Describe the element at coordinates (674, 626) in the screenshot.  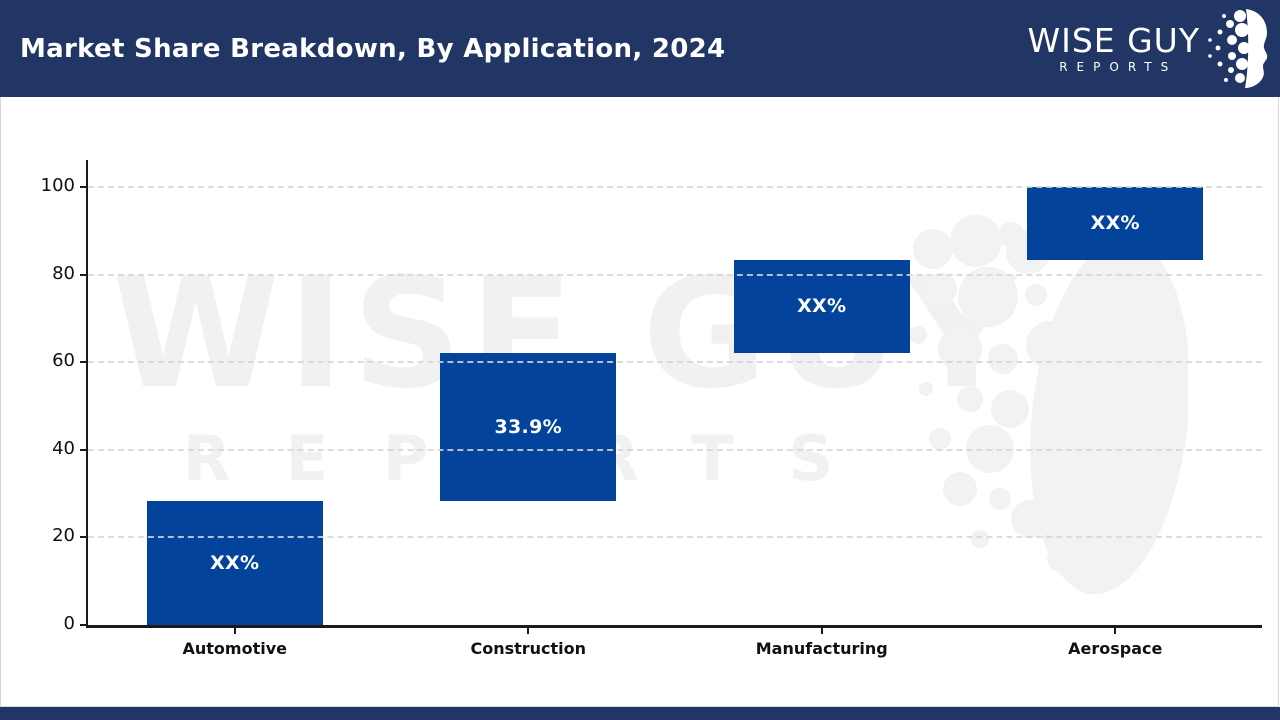
I see `x-axis` at that location.